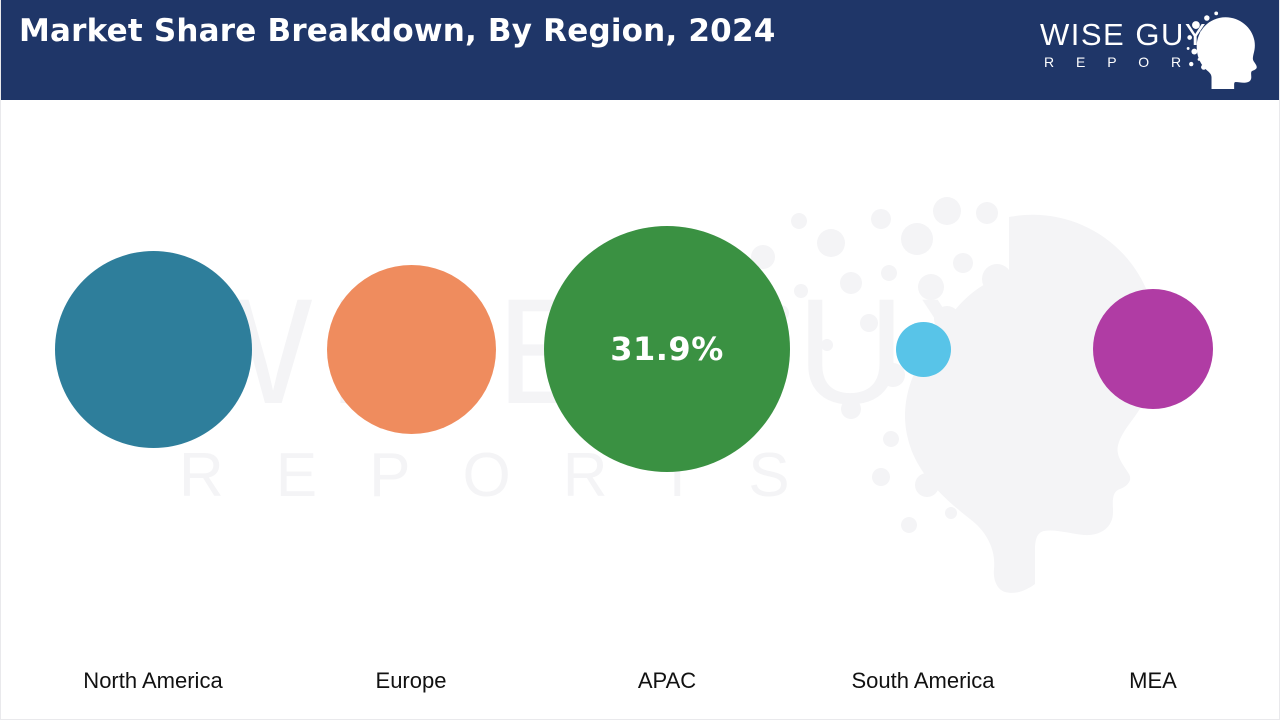 The width and height of the screenshot is (1280, 720). Describe the element at coordinates (1221, 50) in the screenshot. I see `dotted-head-profile-icon` at that location.